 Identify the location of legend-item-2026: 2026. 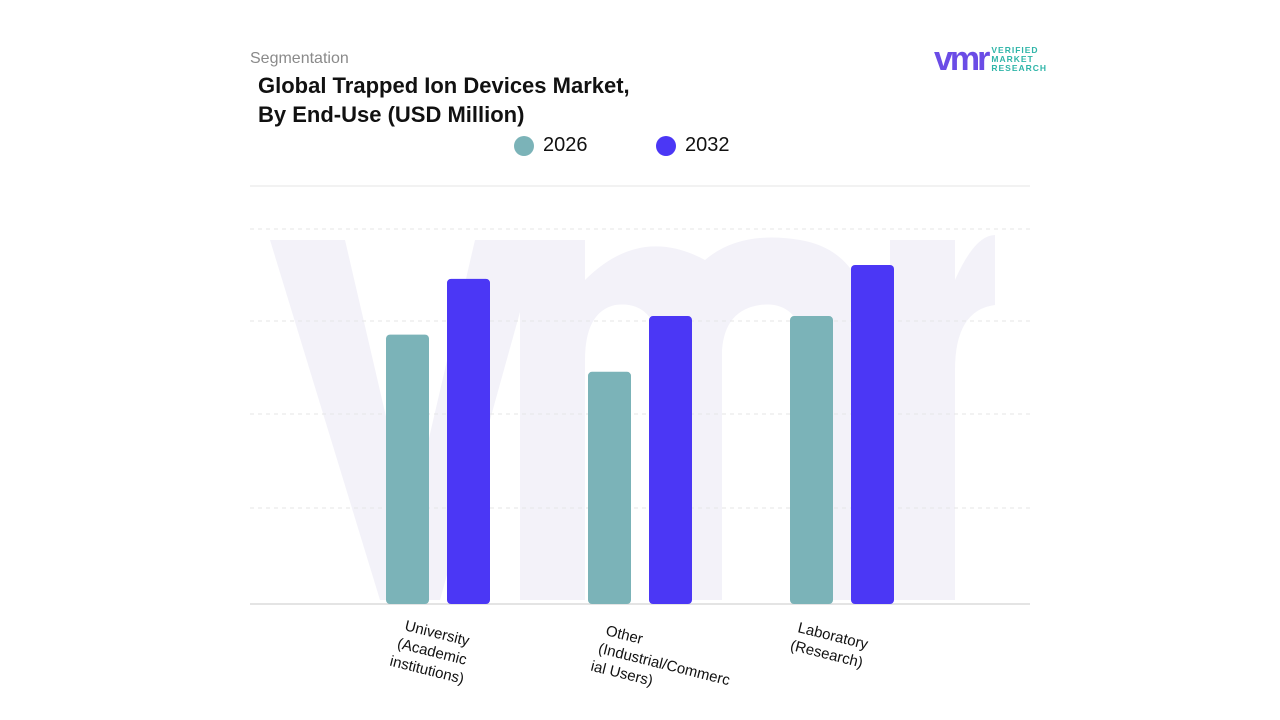
(551, 145).